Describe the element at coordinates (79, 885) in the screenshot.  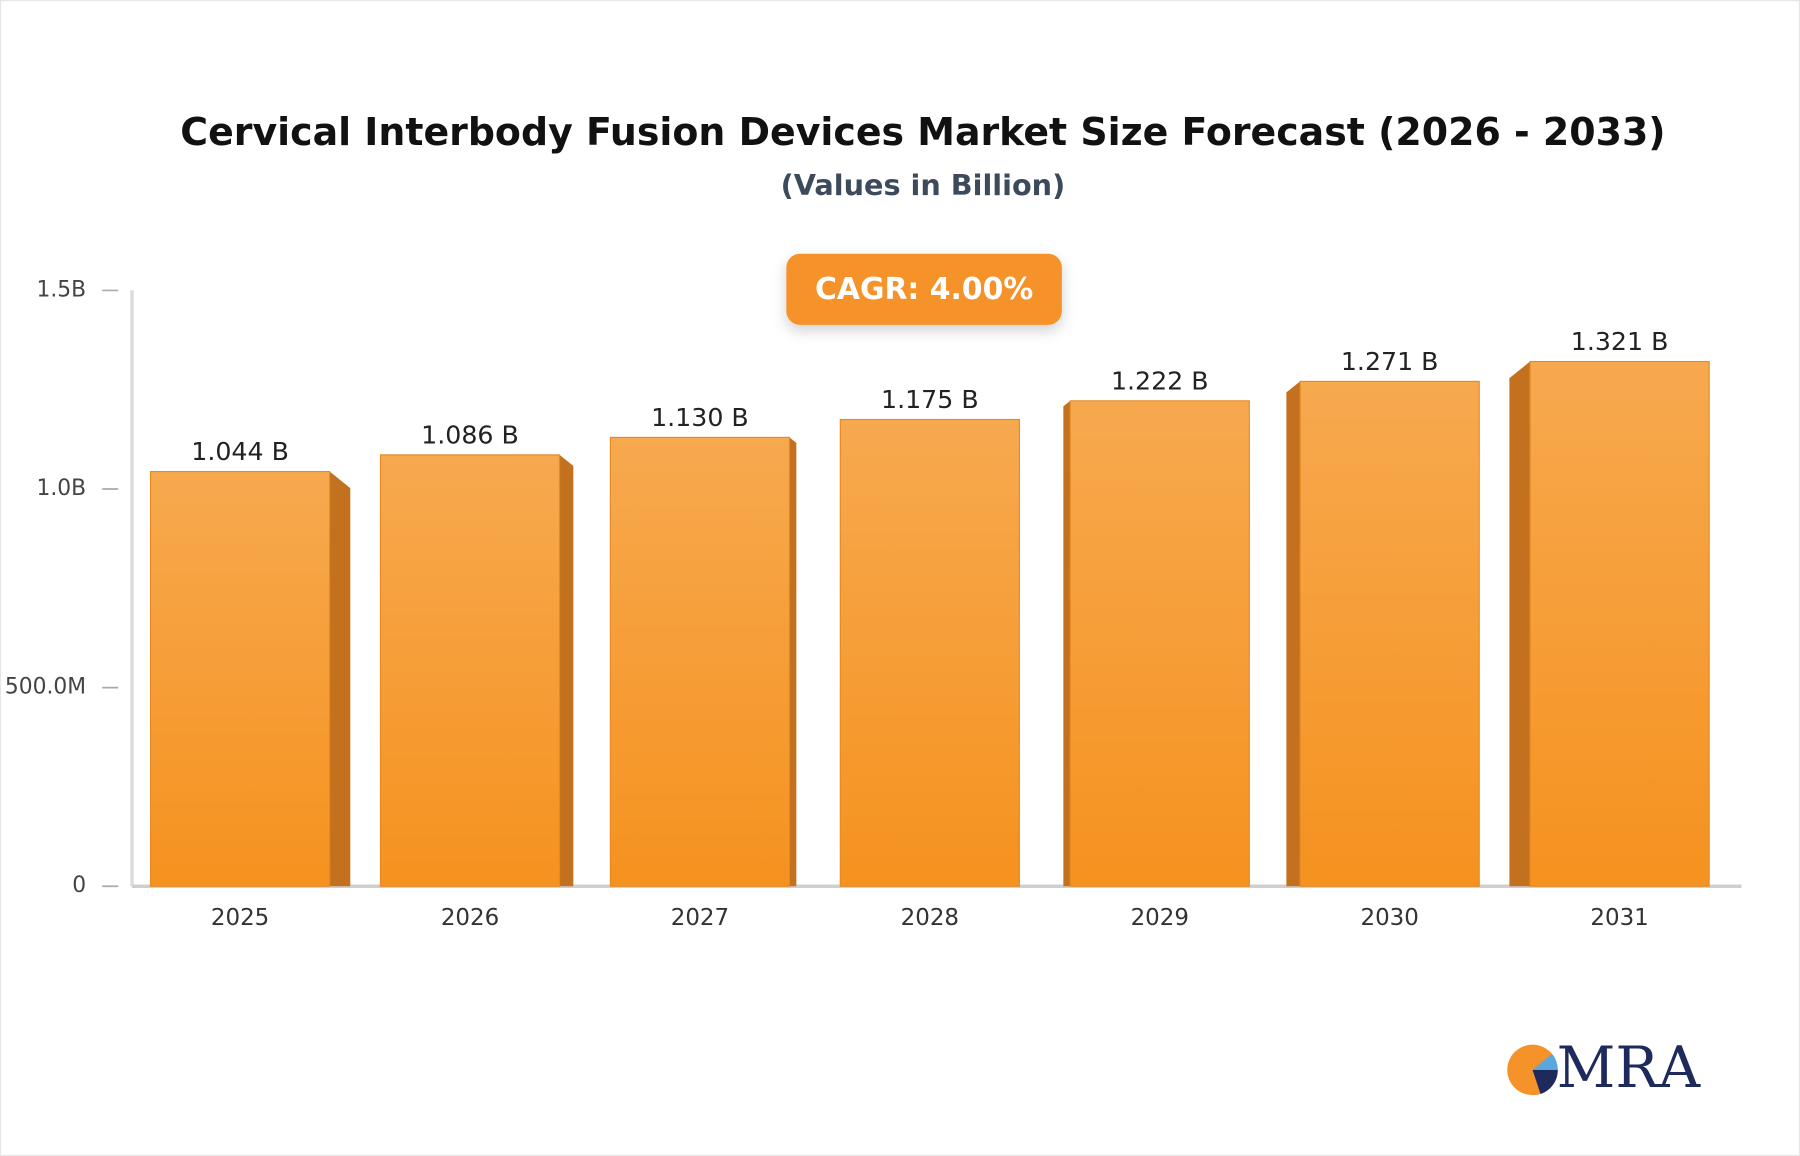
I see `y-tick-label: 0` at that location.